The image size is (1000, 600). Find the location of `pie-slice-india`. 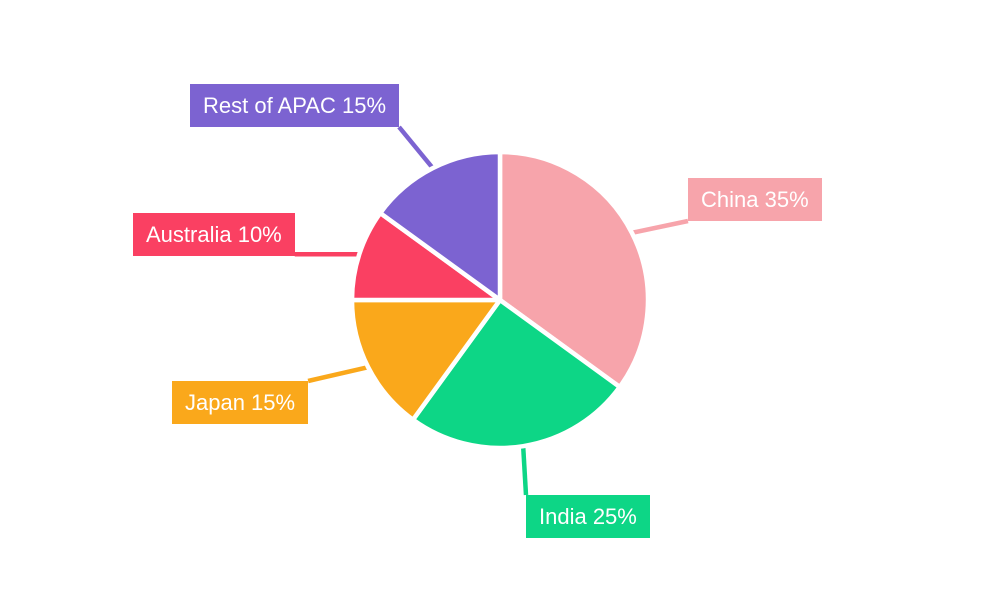

pie-slice-india is located at coordinates (516, 374).